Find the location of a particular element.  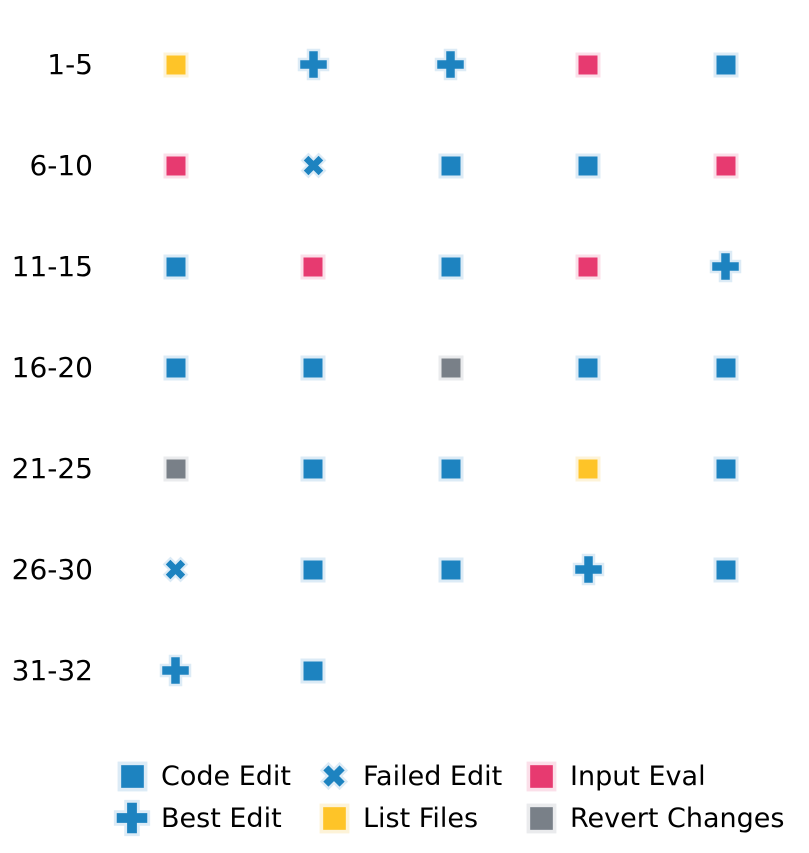

legend-label: Code Edit is located at coordinates (226, 776).